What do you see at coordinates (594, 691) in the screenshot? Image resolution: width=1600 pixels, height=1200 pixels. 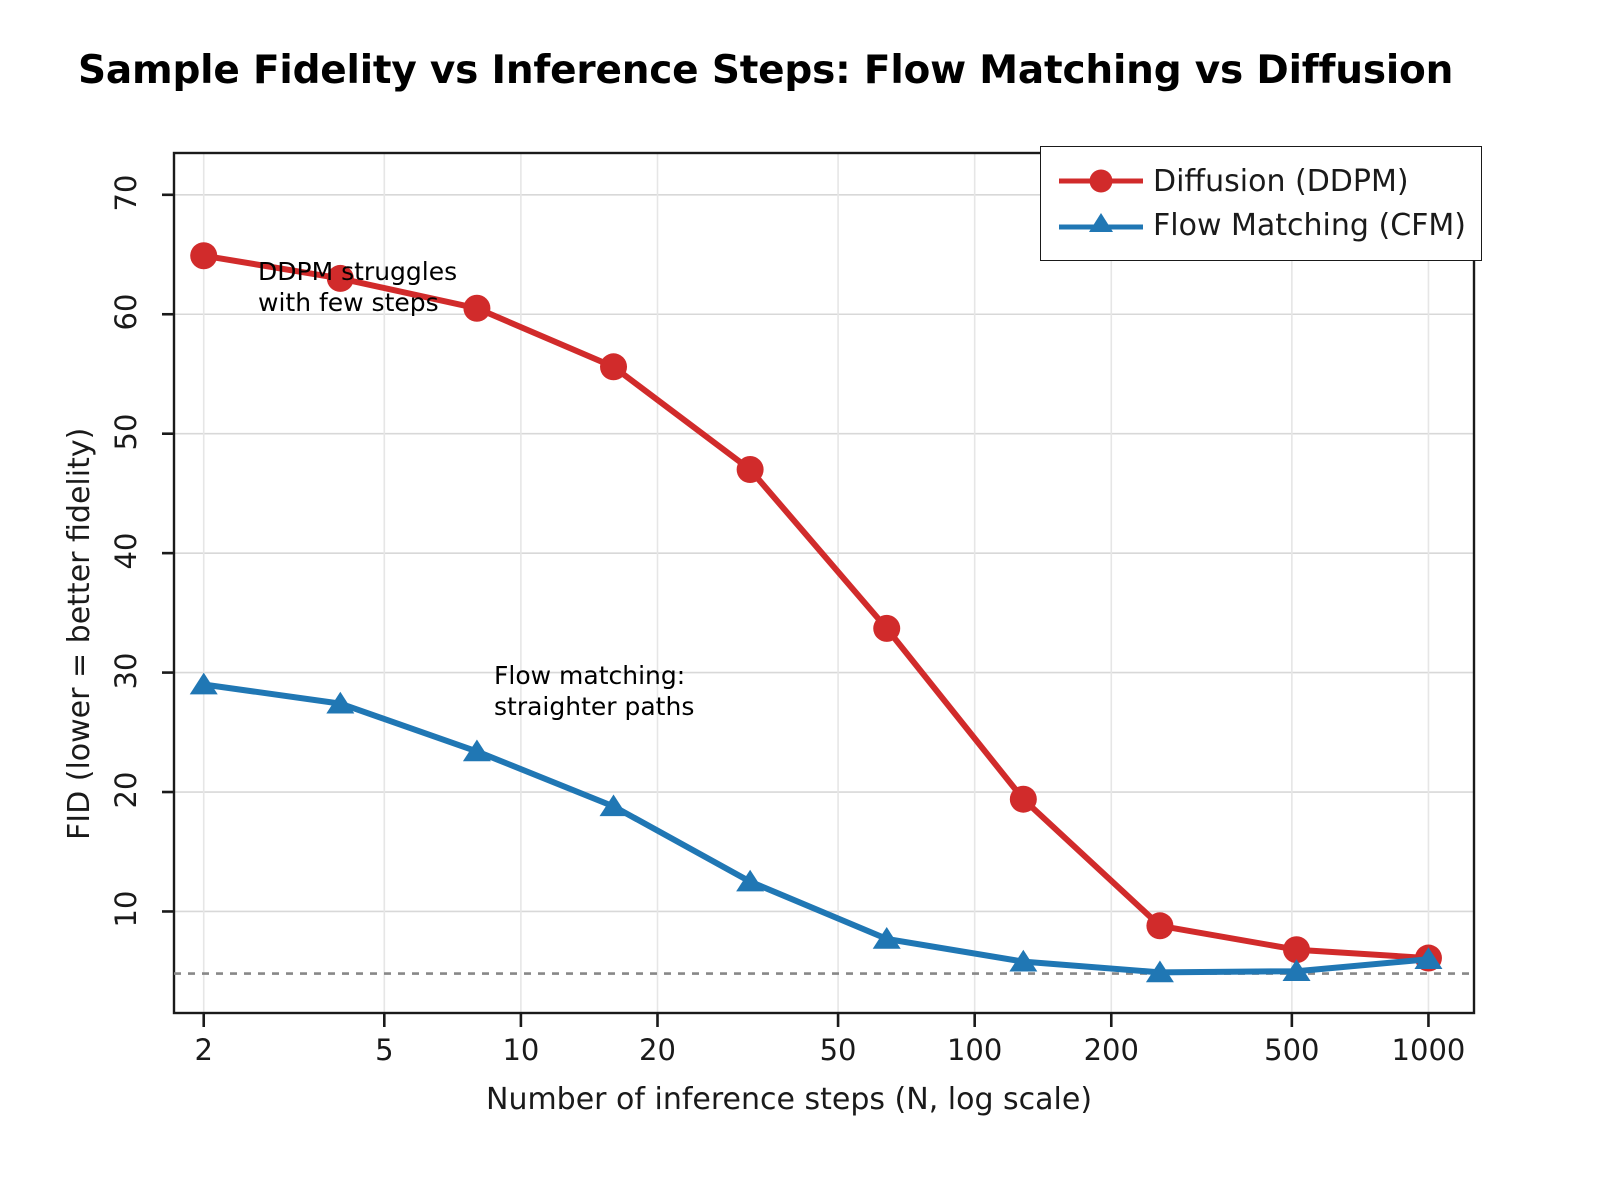 I see `cfm-annotation: Flow matching: straighter paths` at bounding box center [594, 691].